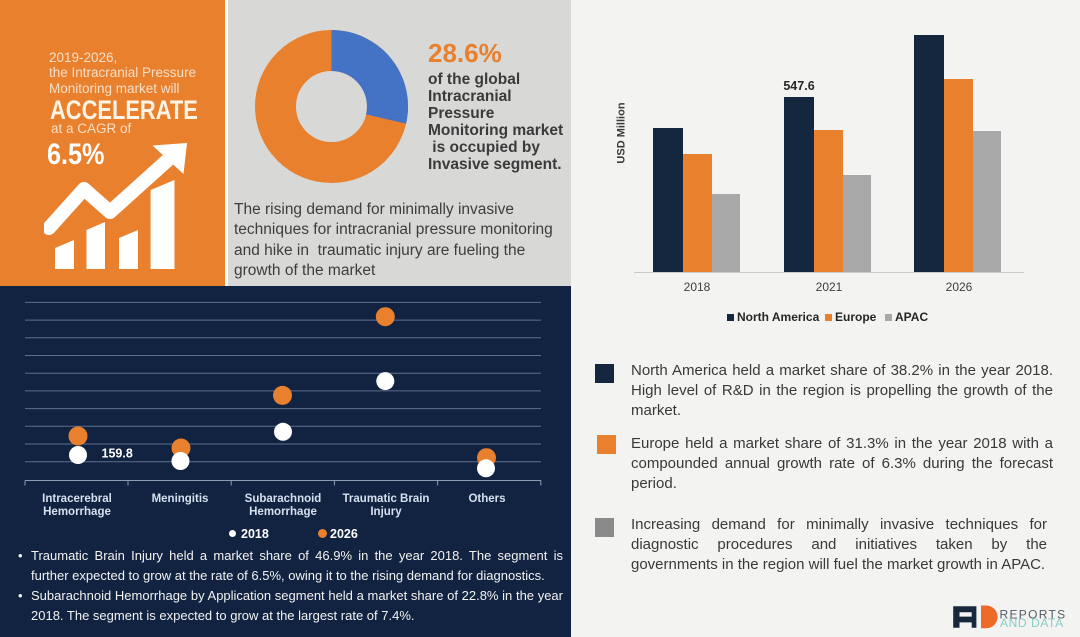 This screenshot has width=1080, height=637. I want to click on svg-text: USD Million, so click(622, 132).